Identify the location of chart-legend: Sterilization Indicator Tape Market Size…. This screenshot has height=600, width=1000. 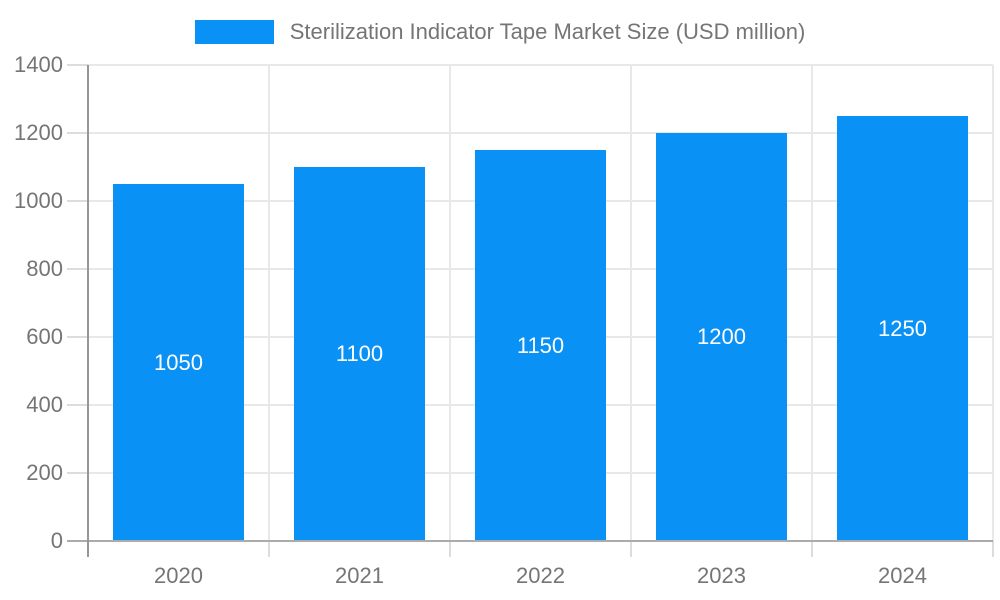
(500, 32).